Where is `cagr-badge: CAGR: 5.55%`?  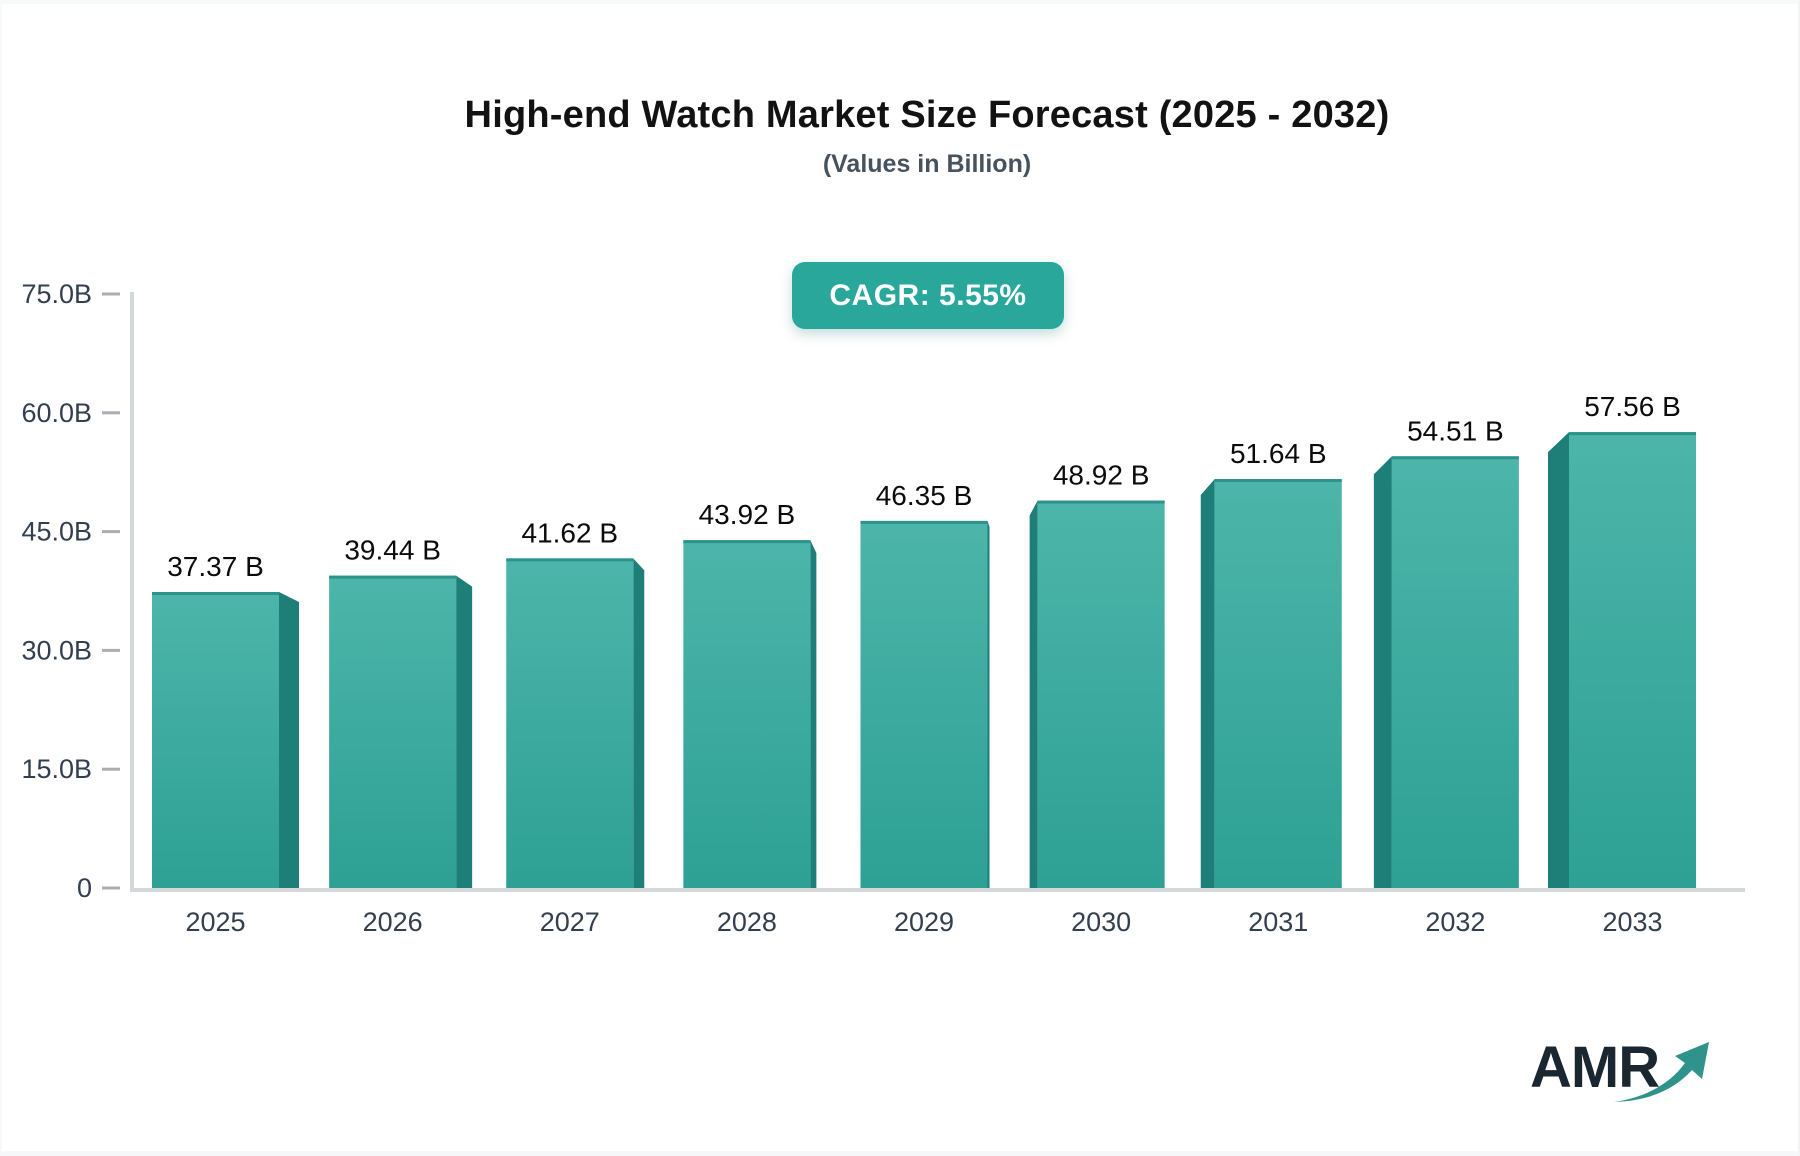 cagr-badge: CAGR: 5.55% is located at coordinates (928, 295).